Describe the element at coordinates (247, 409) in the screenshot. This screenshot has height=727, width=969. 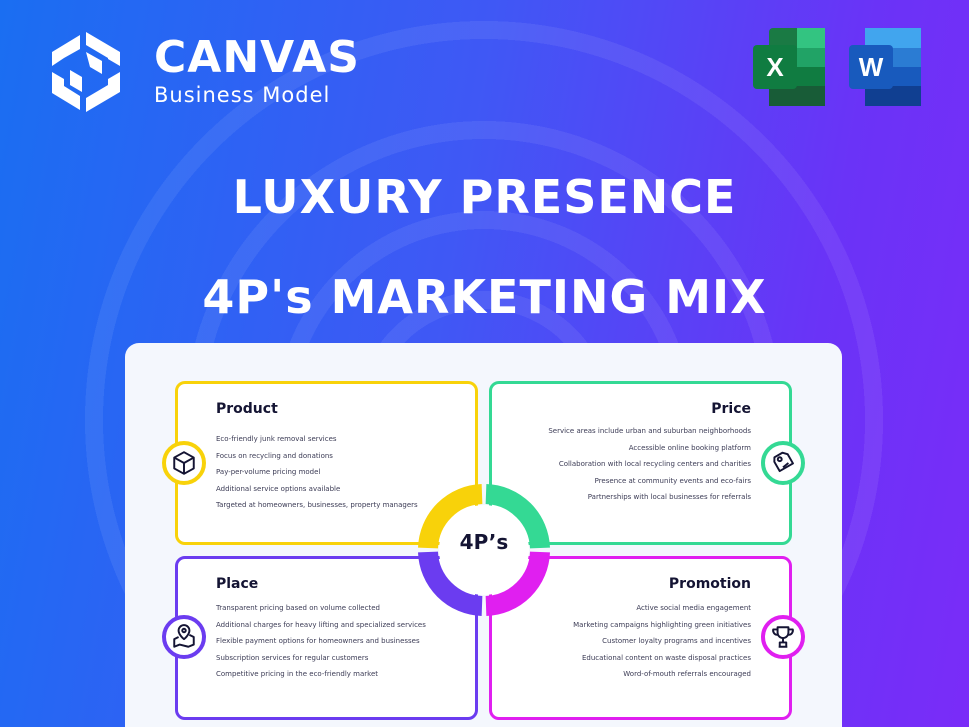
I see `product-title: Product` at that location.